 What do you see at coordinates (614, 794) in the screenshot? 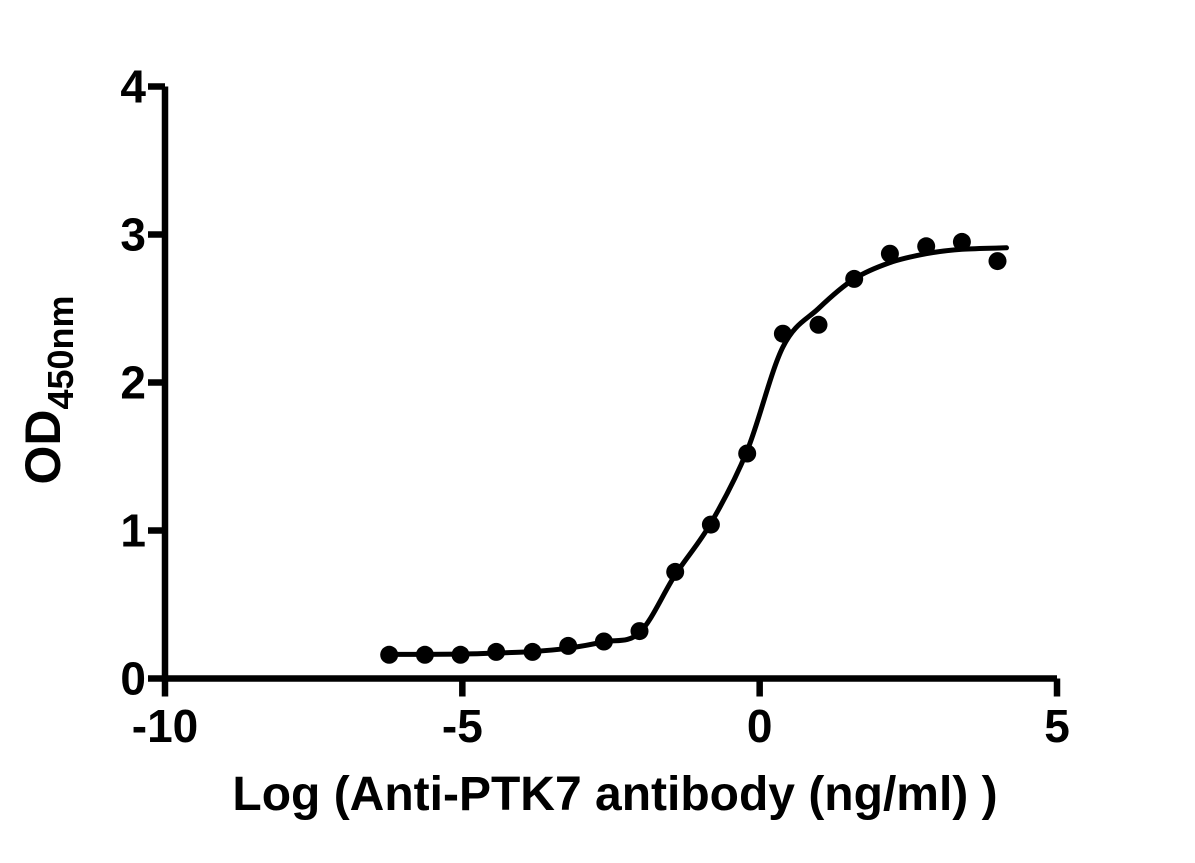
I see `x-axis-title: Log (Anti-PTK7 antibody (ng/ml) )` at bounding box center [614, 794].